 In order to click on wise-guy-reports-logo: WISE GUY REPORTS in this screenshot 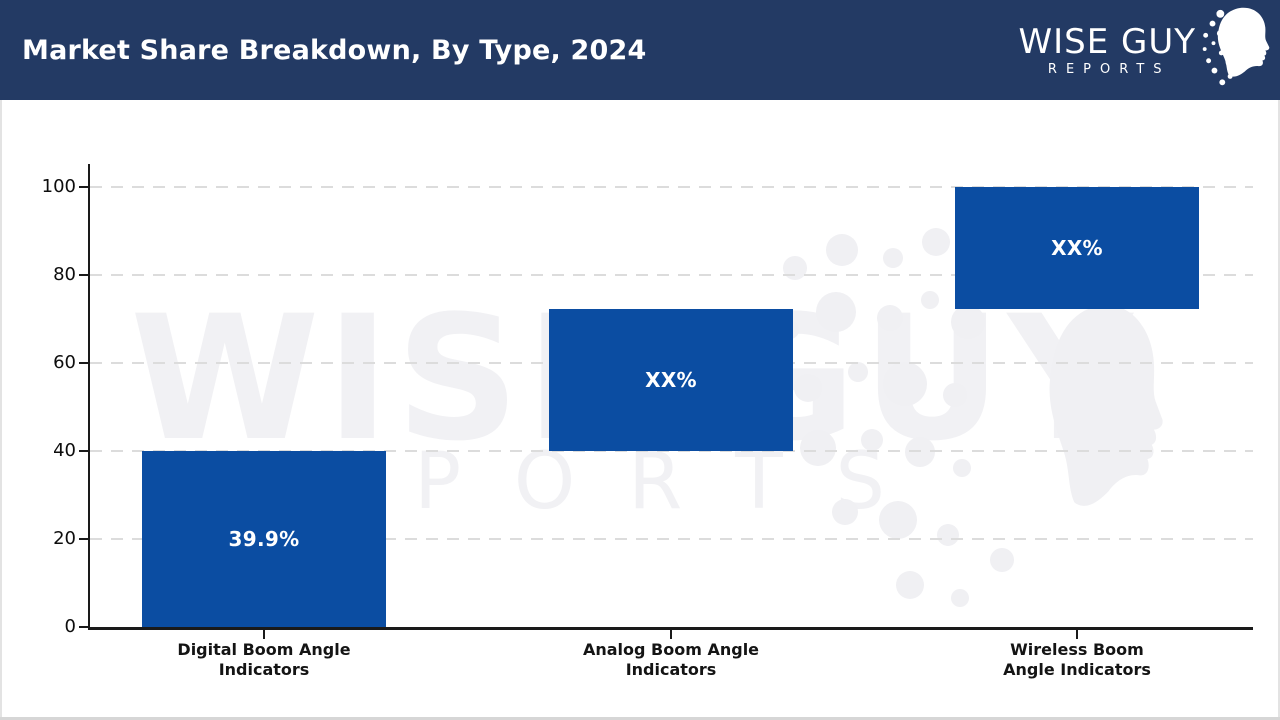, I will do `click(1145, 50)`.